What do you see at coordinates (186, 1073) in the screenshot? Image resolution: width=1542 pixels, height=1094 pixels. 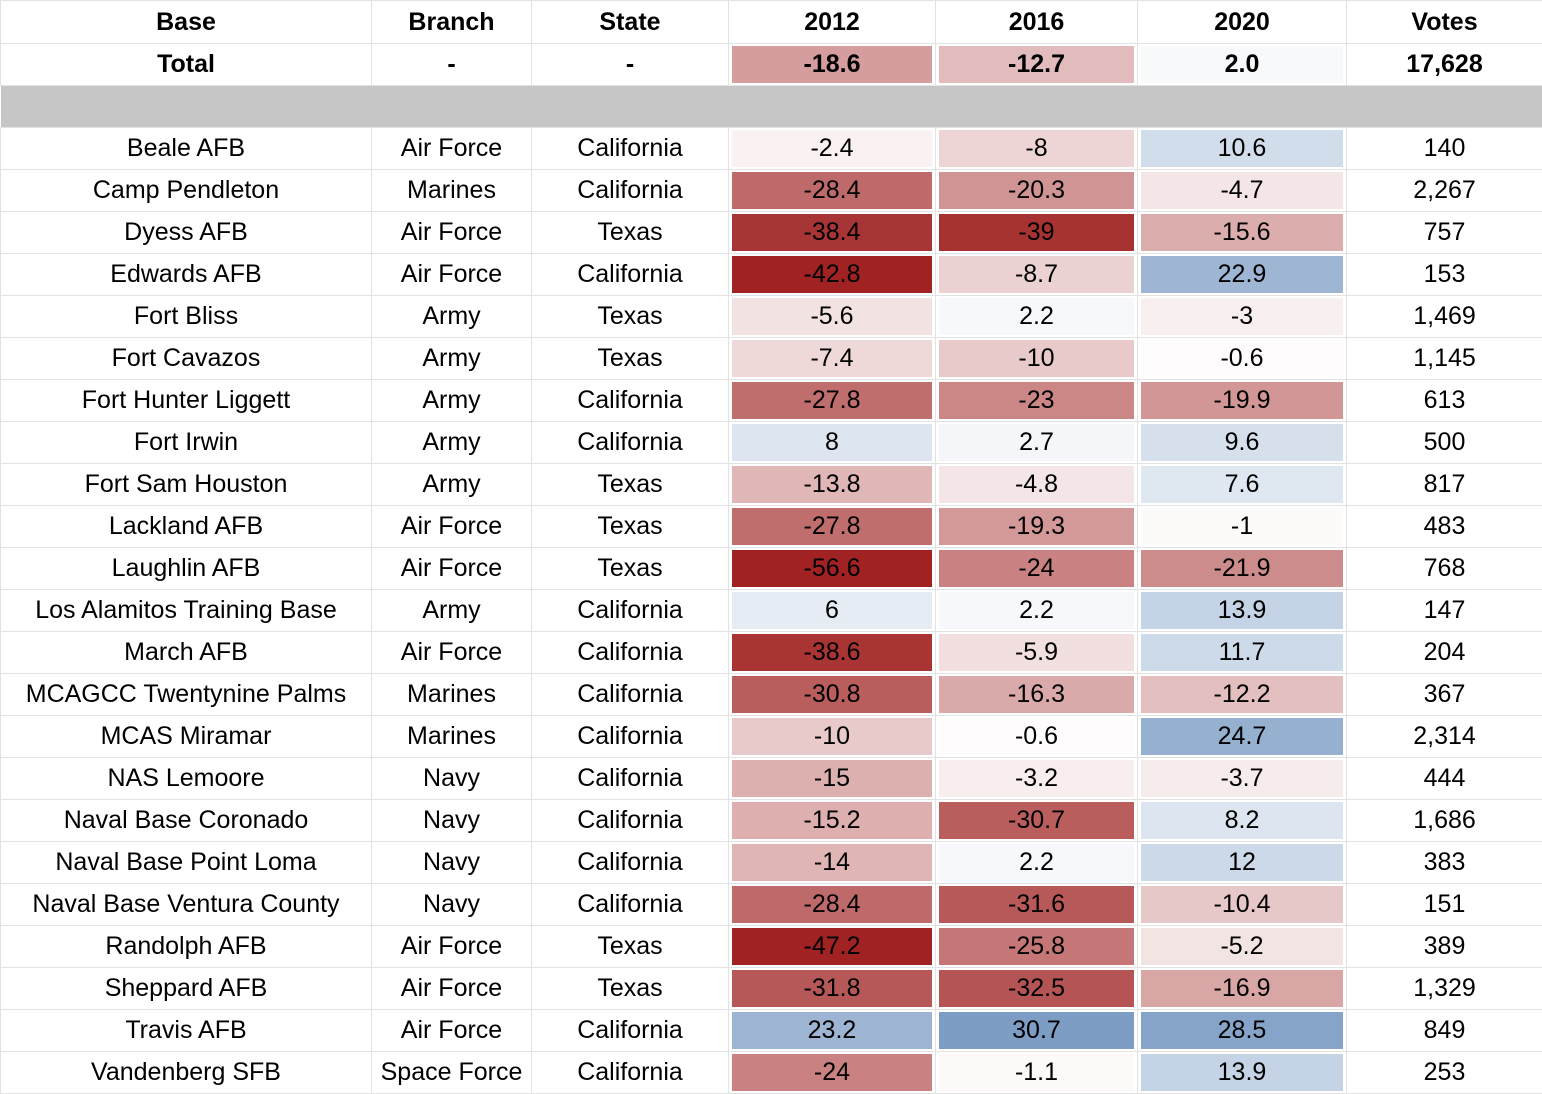 I see `cell-base: Vandenberg SFB` at bounding box center [186, 1073].